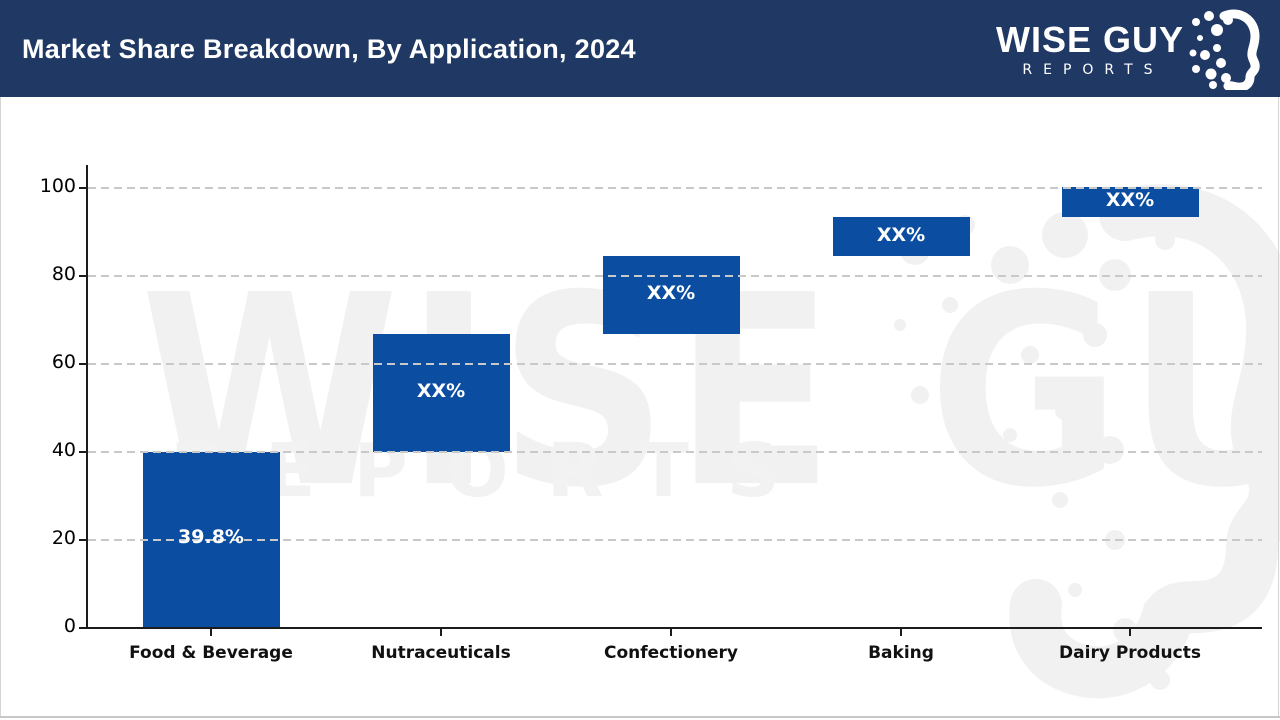 The image size is (1280, 720). Describe the element at coordinates (69, 626) in the screenshot. I see `y-tick-label: 0` at that location.